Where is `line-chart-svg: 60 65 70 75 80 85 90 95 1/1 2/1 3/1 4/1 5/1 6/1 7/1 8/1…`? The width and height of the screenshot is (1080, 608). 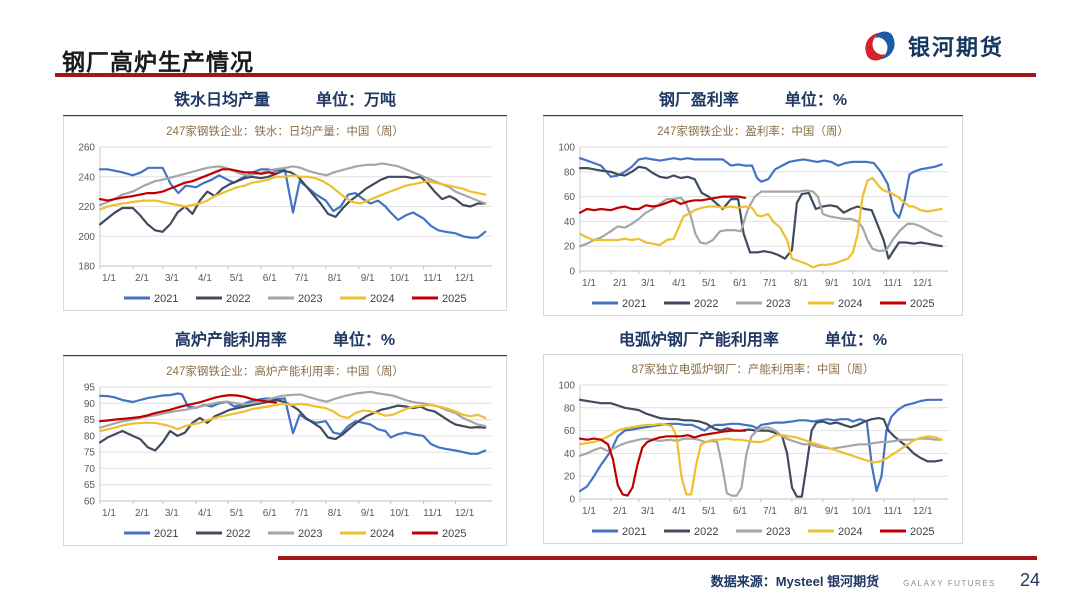
line-chart-svg: 60 65 70 75 80 85 90 95 1/1 2/1 3/1 4/1 5/1 6/1 7/1 8/1… is located at coordinates (288, 461).